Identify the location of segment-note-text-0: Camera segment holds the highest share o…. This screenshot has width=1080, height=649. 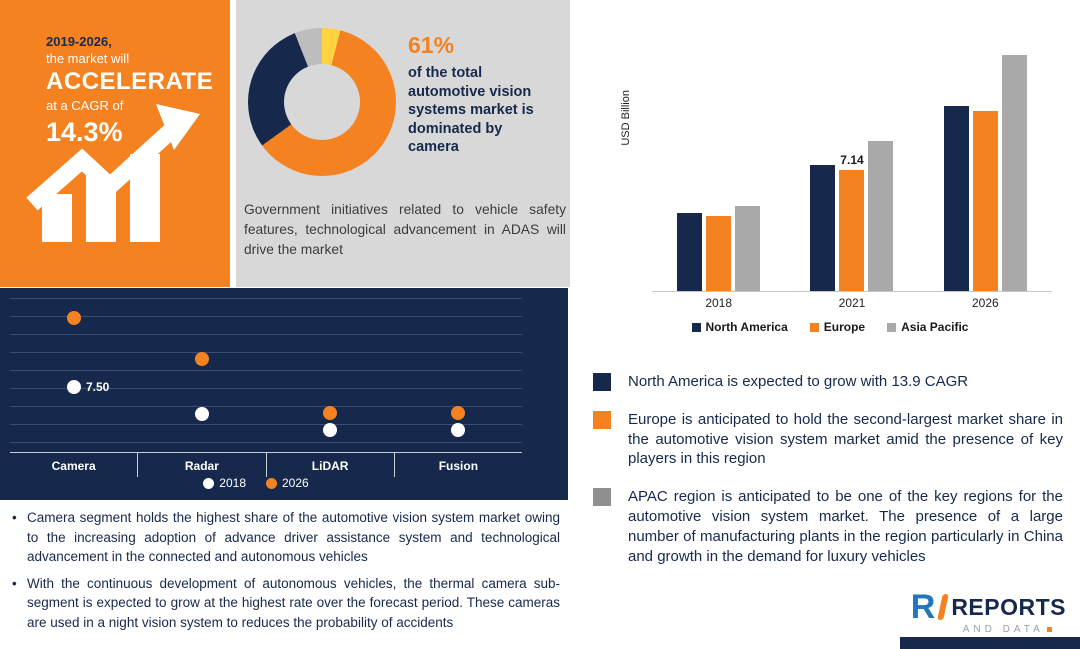
(293, 537).